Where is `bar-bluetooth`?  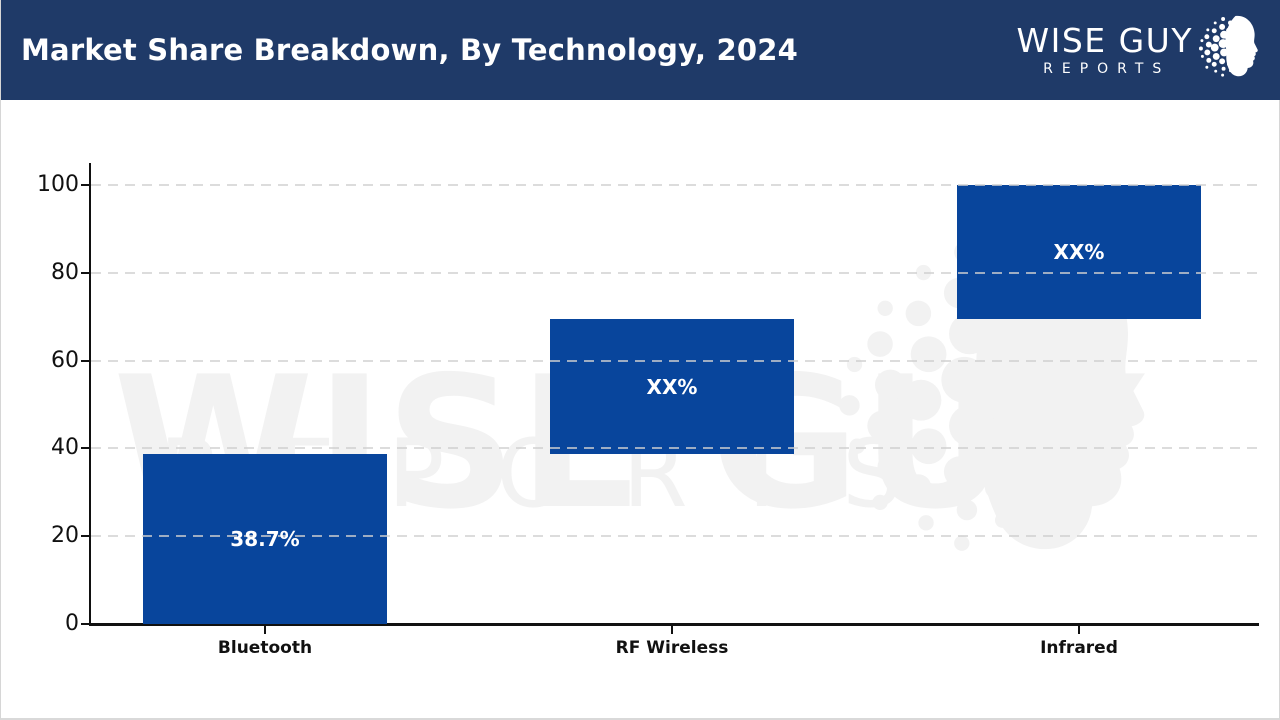
bar-bluetooth is located at coordinates (265, 539).